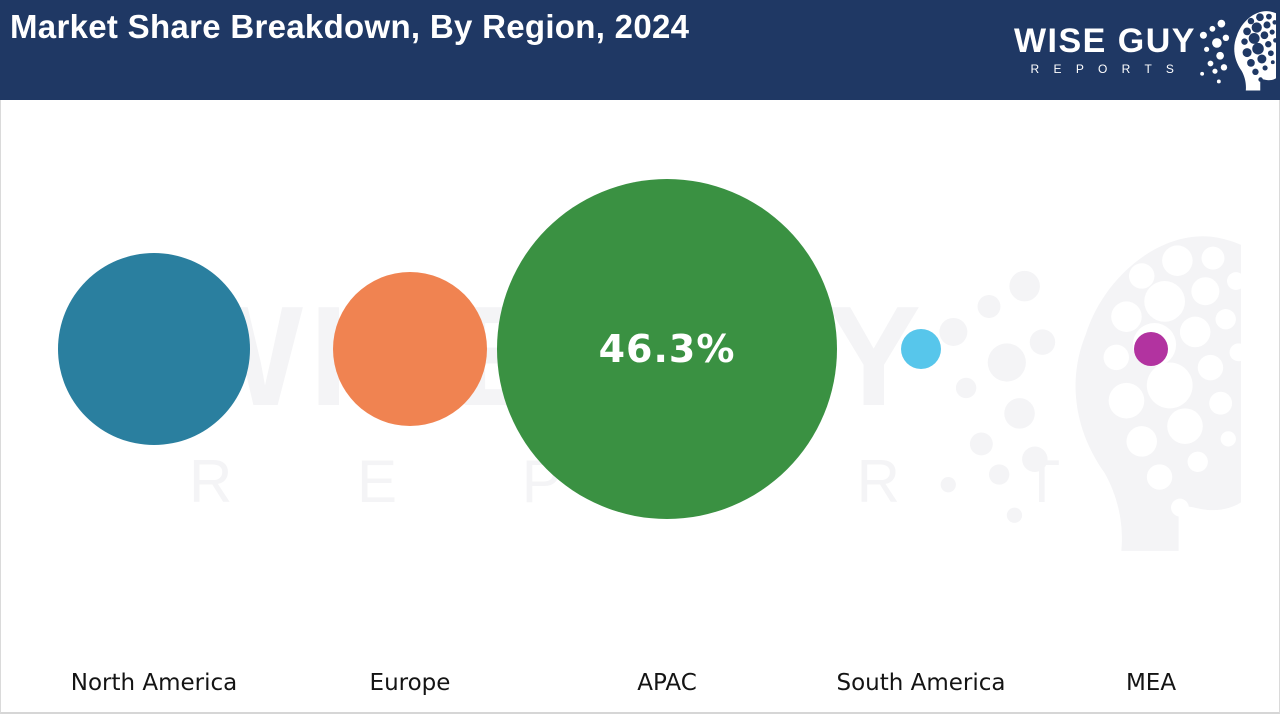  Describe the element at coordinates (154, 683) in the screenshot. I see `category-label-north-america: North America` at that location.